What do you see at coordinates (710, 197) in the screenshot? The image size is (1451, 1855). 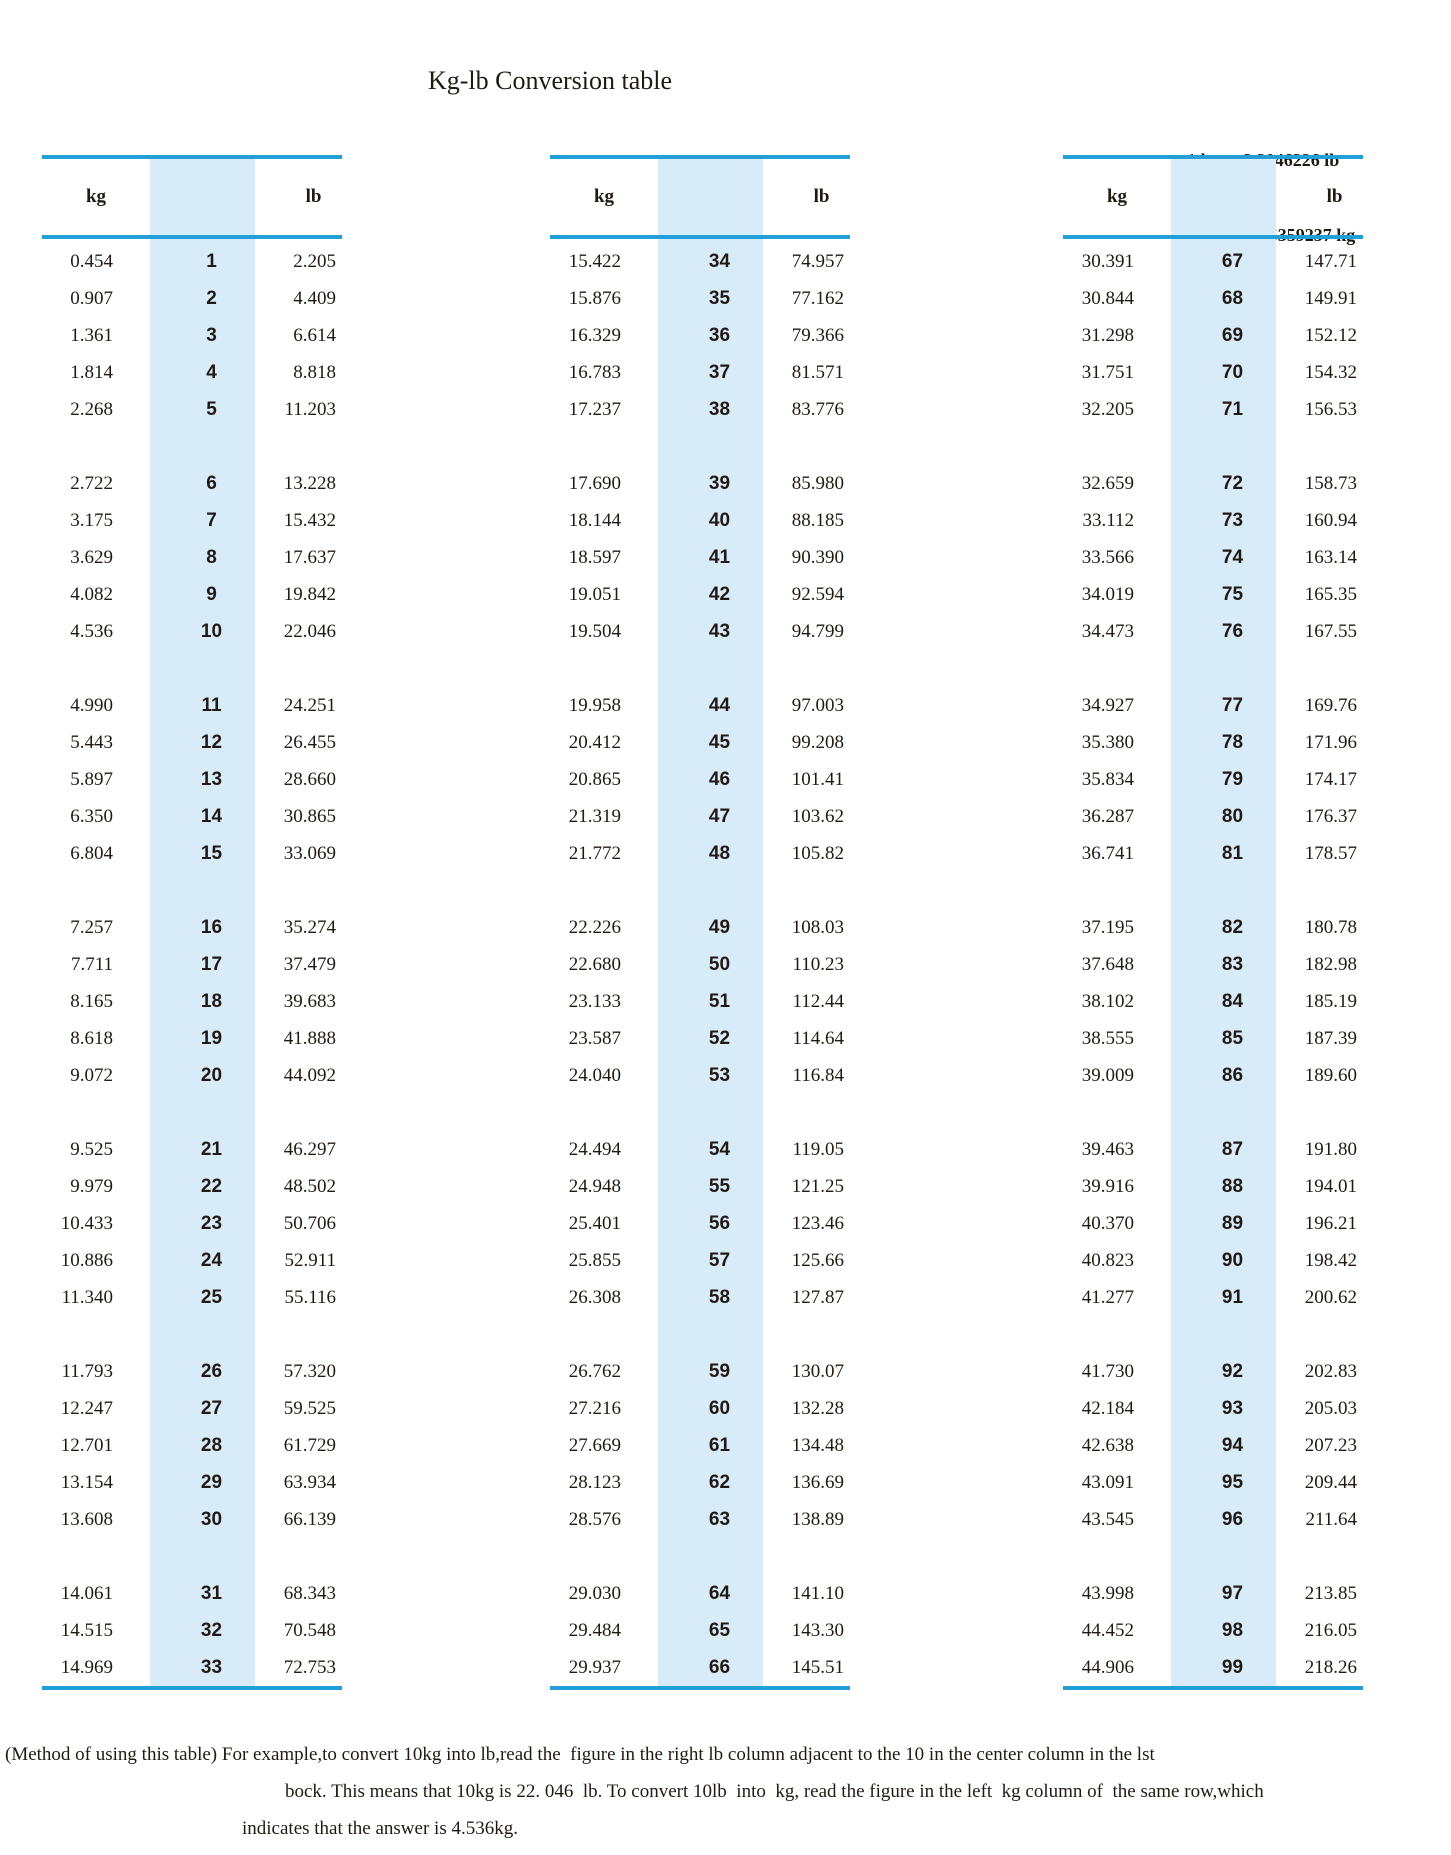 I see `number-column-header` at bounding box center [710, 197].